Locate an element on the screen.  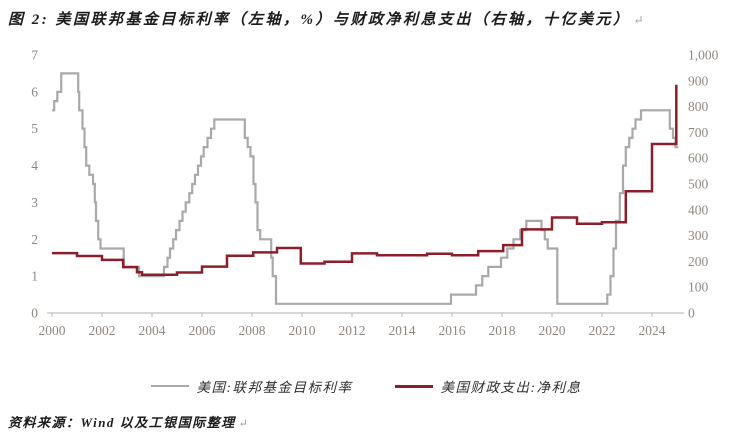
y-left-tick-label: 4 is located at coordinates (34, 165).